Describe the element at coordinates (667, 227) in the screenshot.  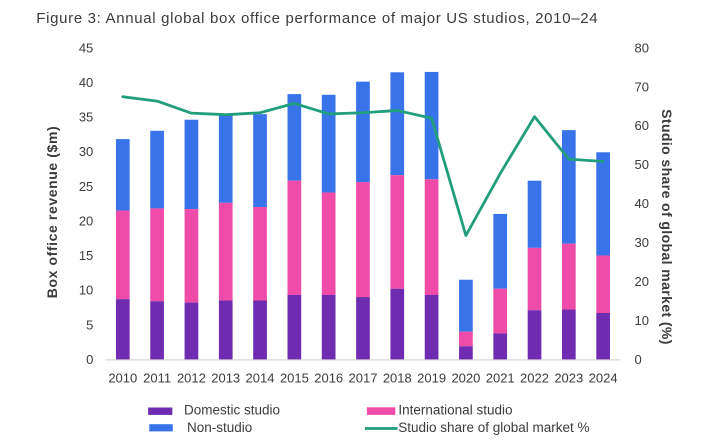
I see `svg-text:Studio share of global market: Studio share of global market (%)` at that location.